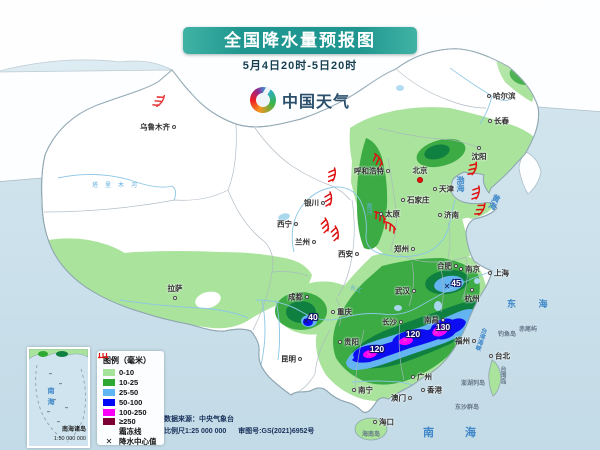  I want to click on city-label-长沙: 长沙, so click(389, 322).